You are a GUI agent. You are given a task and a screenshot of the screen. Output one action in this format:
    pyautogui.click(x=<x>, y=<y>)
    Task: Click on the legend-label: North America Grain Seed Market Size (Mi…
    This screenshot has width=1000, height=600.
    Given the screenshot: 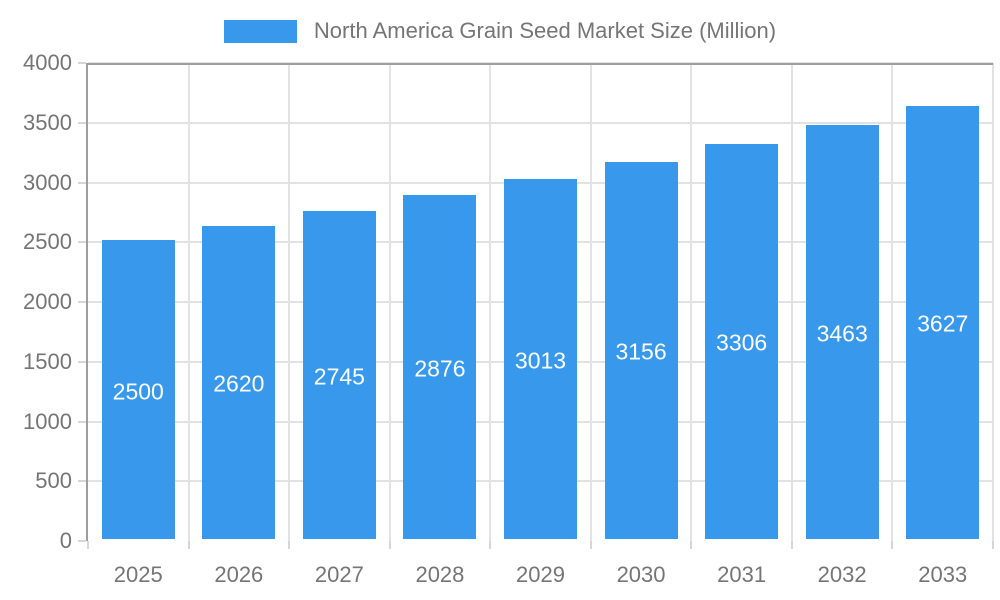 What is the action you would take?
    pyautogui.click(x=545, y=30)
    